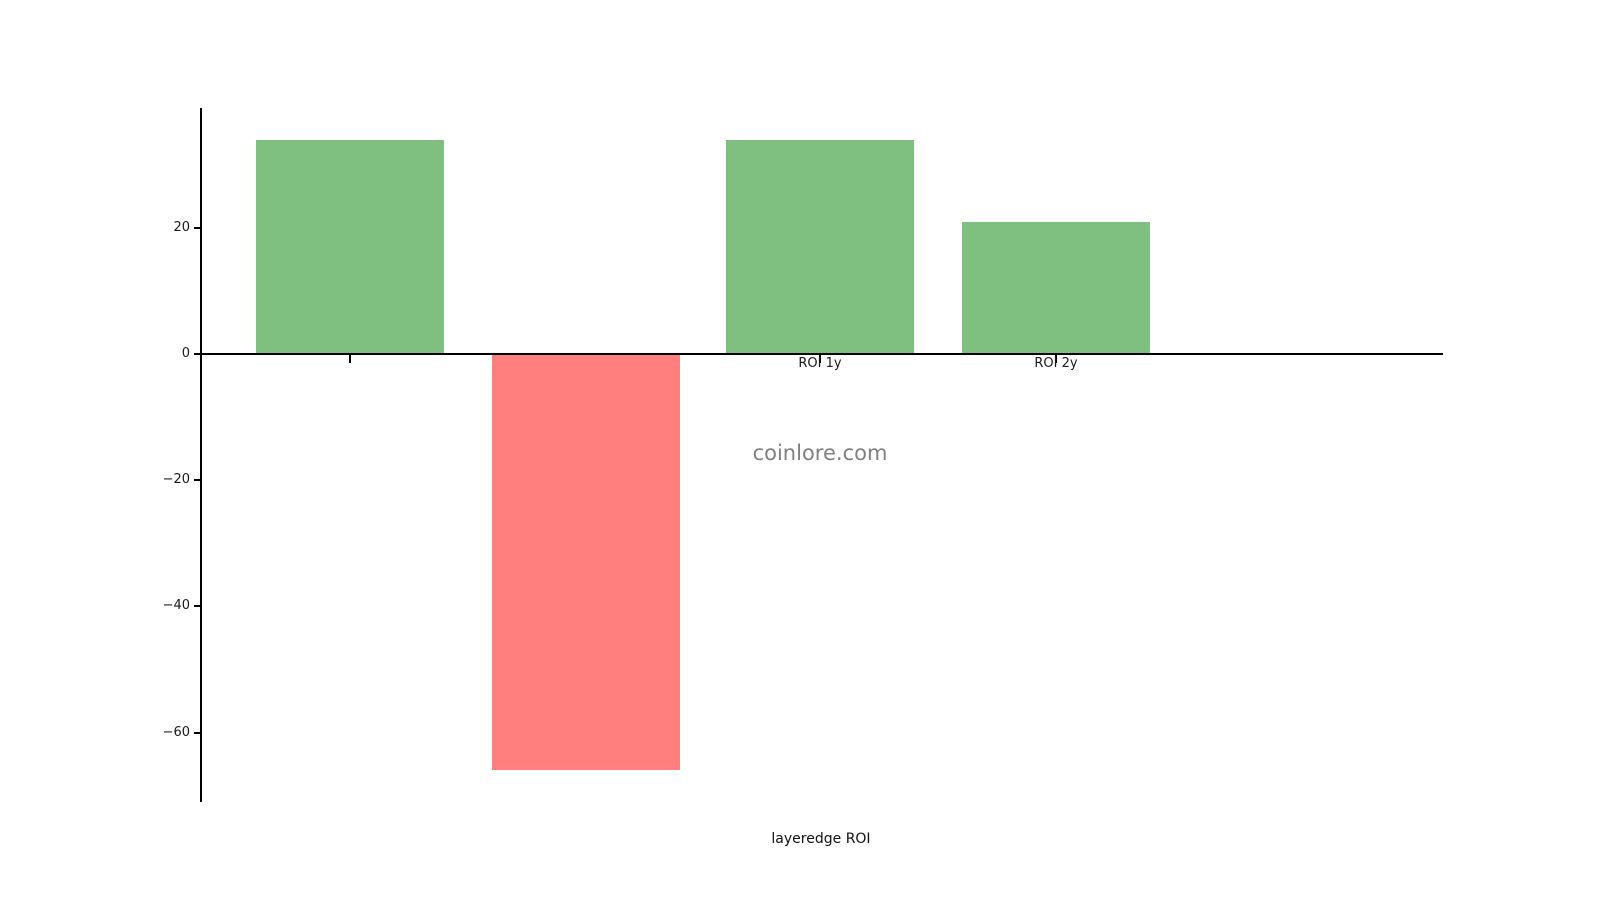  I want to click on y-tick-label: −40, so click(176, 606).